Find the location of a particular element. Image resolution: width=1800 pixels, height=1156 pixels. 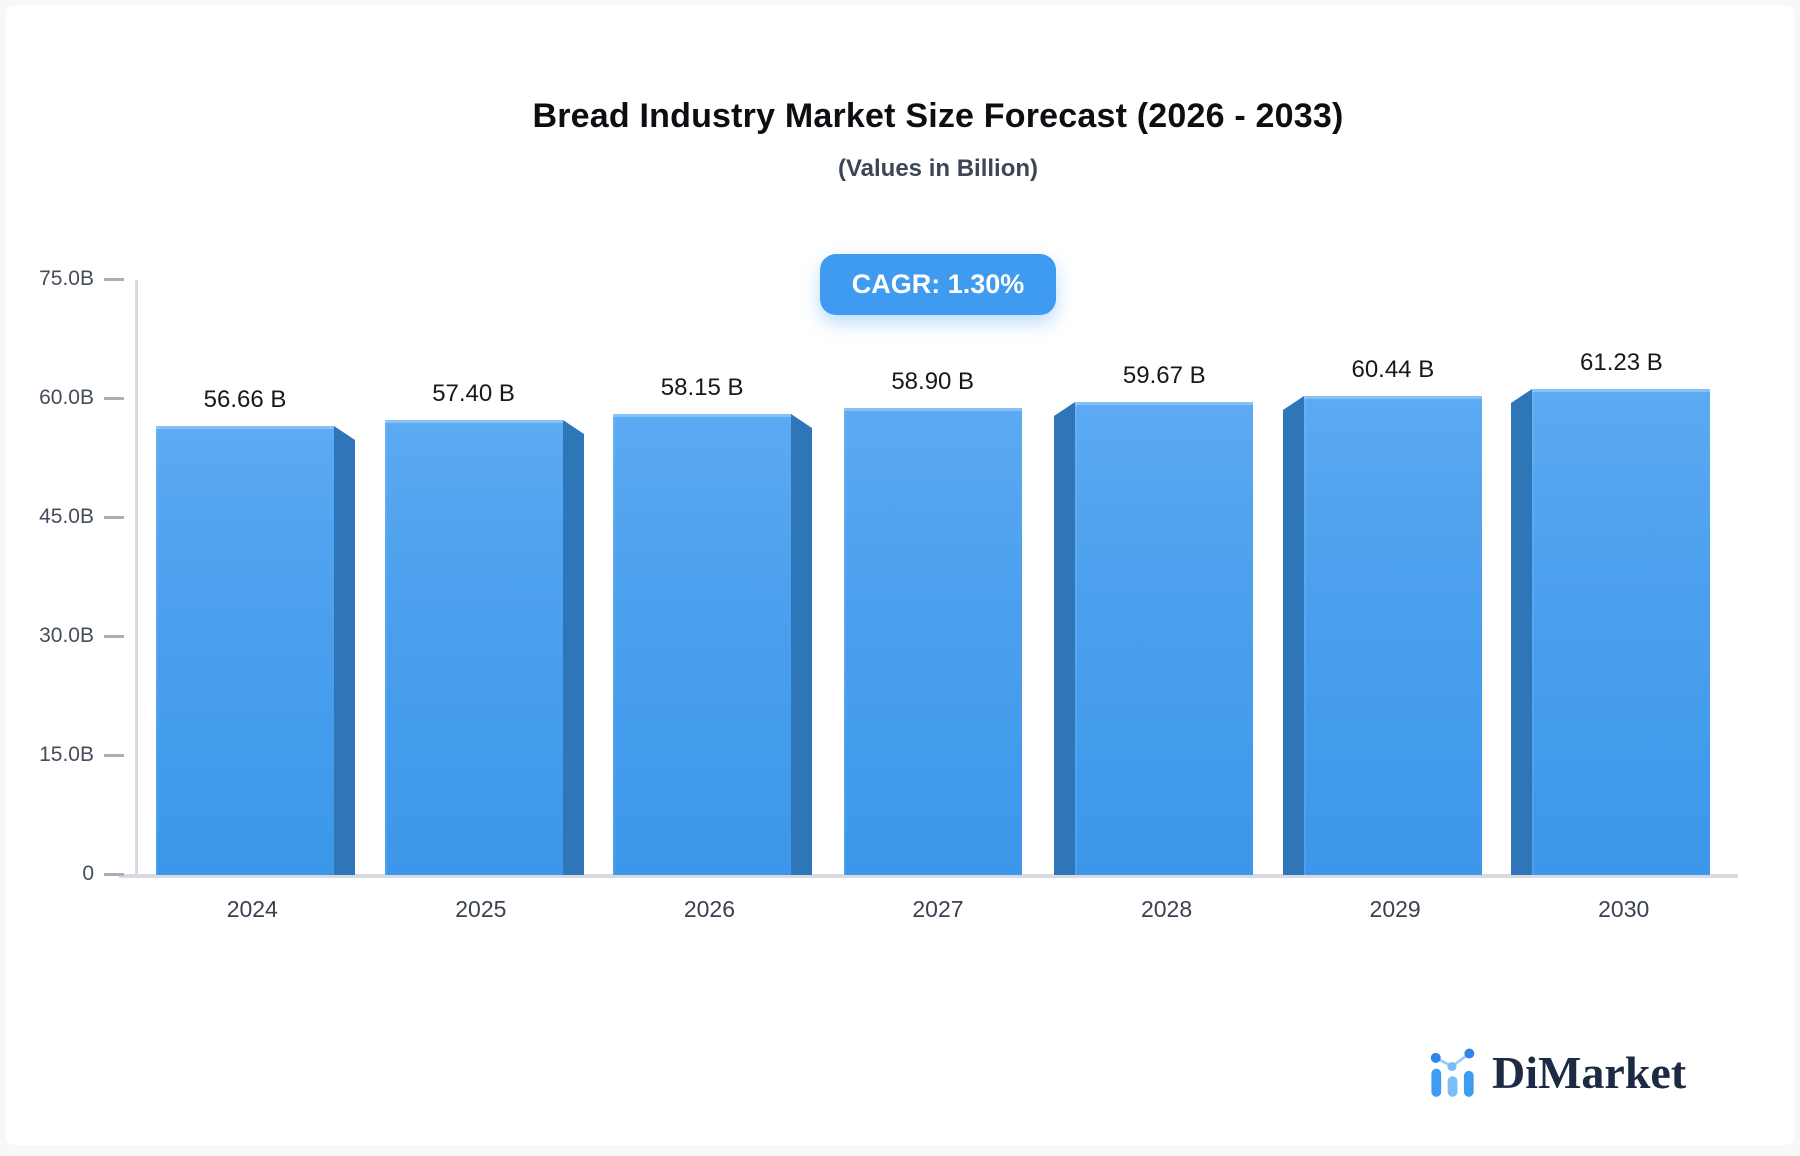

cagr-badge-wrap: CAGR: 1.30% is located at coordinates (938, 284).